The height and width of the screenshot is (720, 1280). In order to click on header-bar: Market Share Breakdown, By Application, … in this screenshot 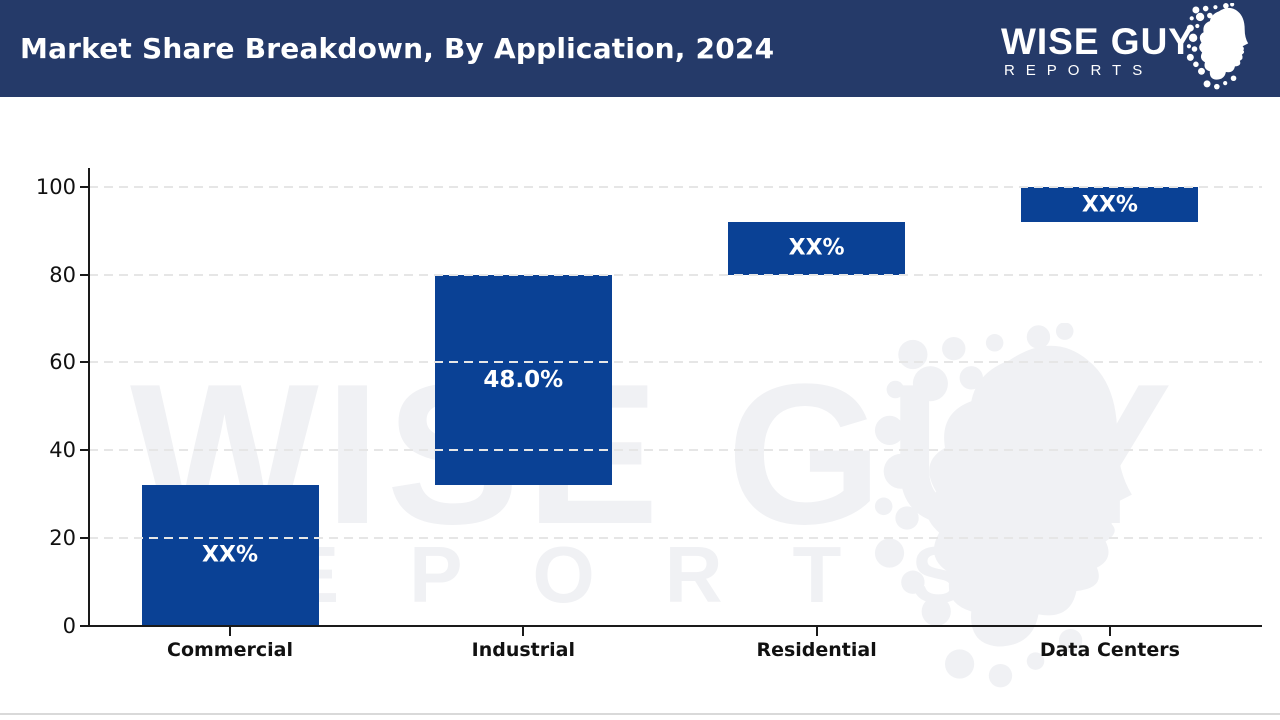, I will do `click(640, 48)`.